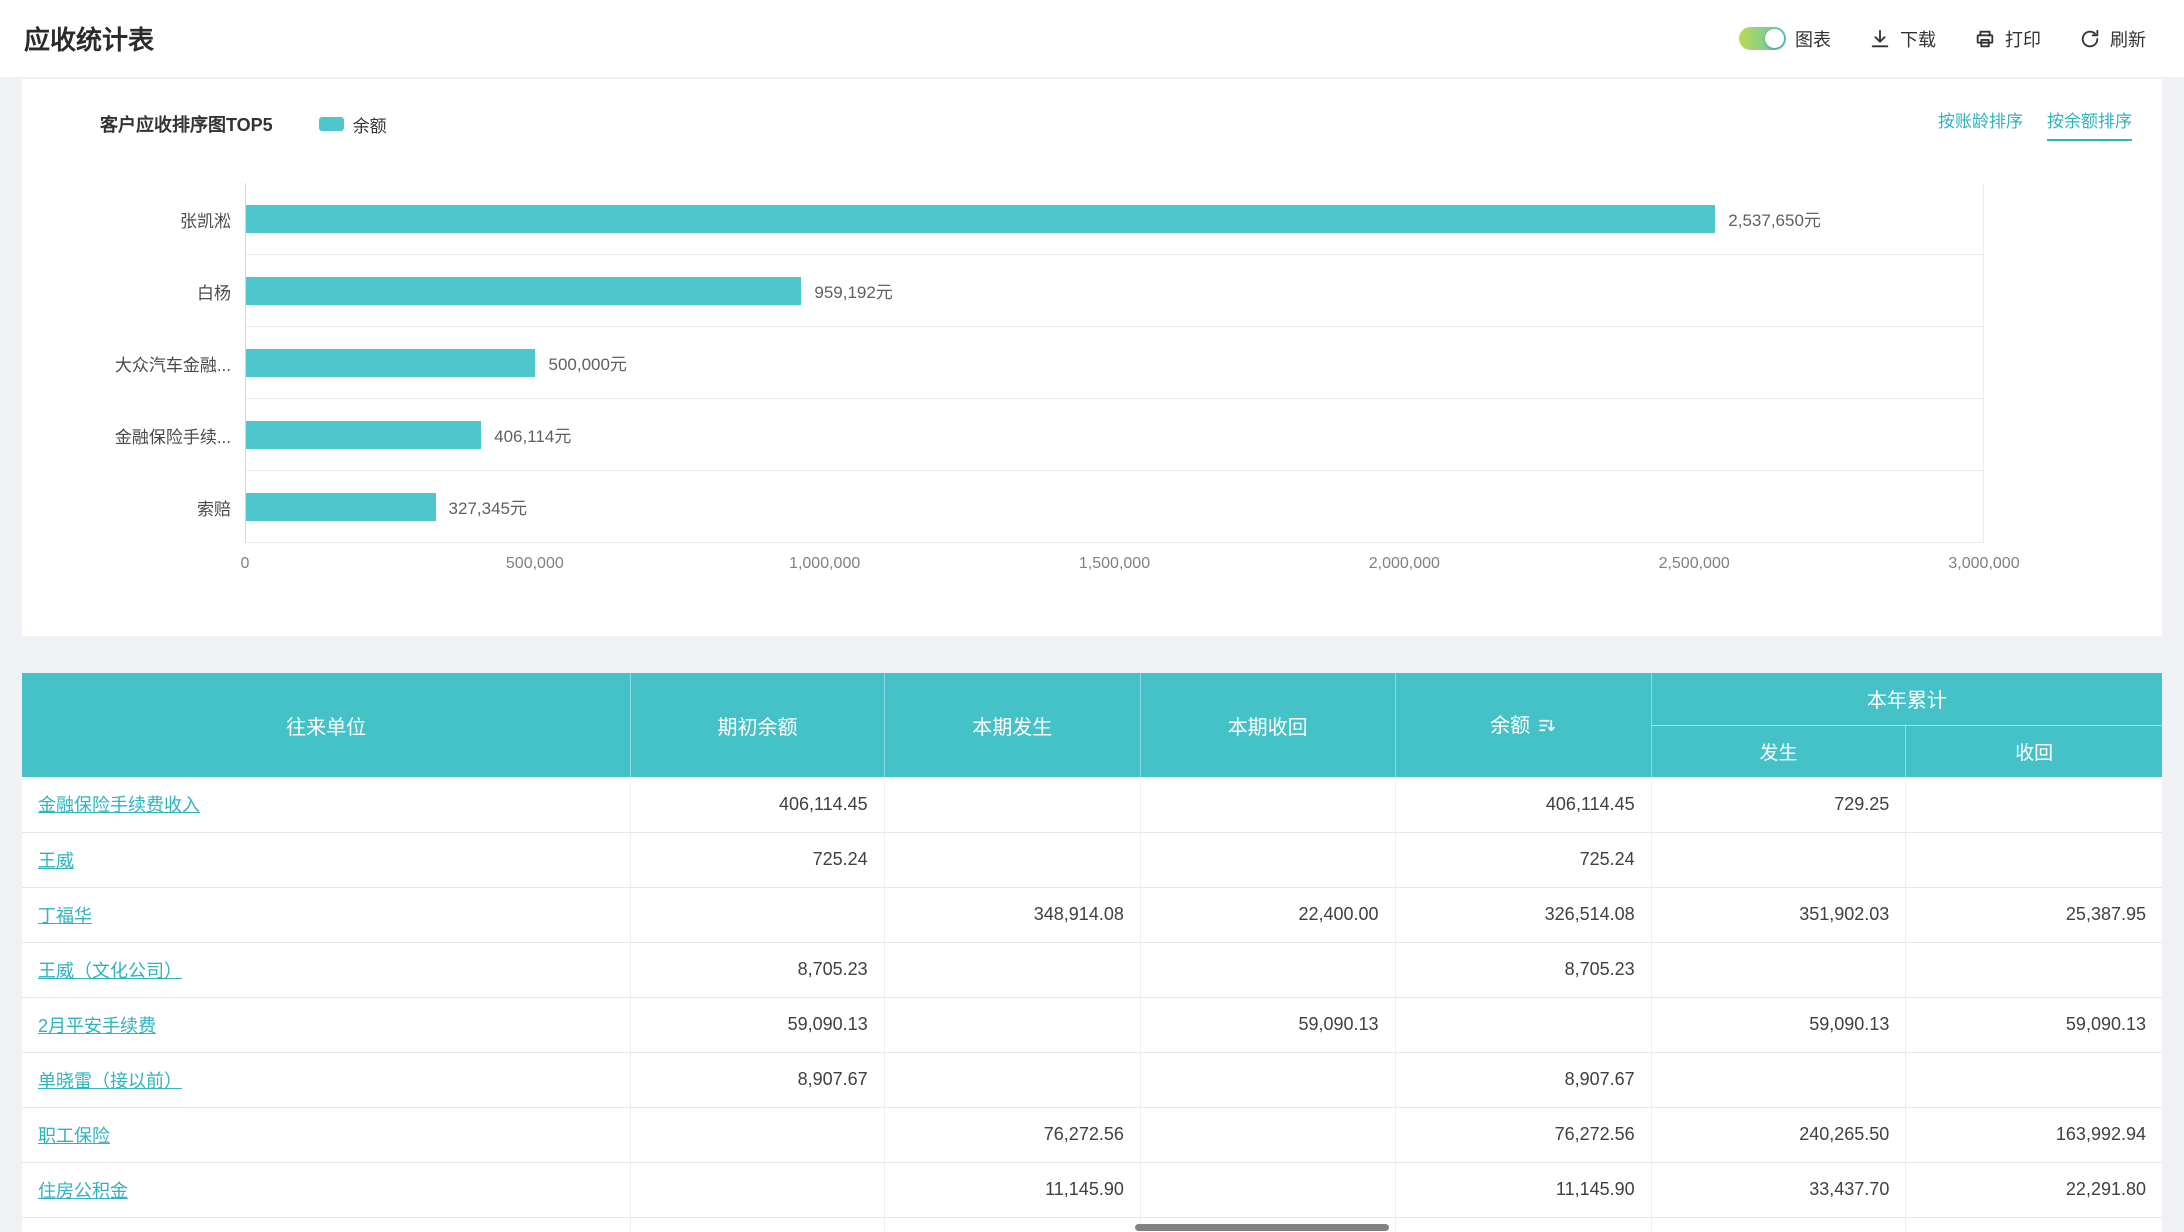 The height and width of the screenshot is (1232, 2184). What do you see at coordinates (119, 805) in the screenshot?
I see `counterparty-link: 金融保险手续费收入` at bounding box center [119, 805].